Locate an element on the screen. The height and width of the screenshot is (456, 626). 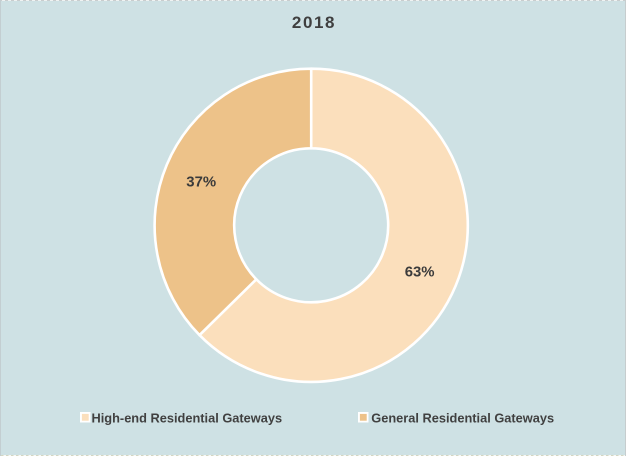
svg-text: High-end Residential Gateways is located at coordinates (187, 417).